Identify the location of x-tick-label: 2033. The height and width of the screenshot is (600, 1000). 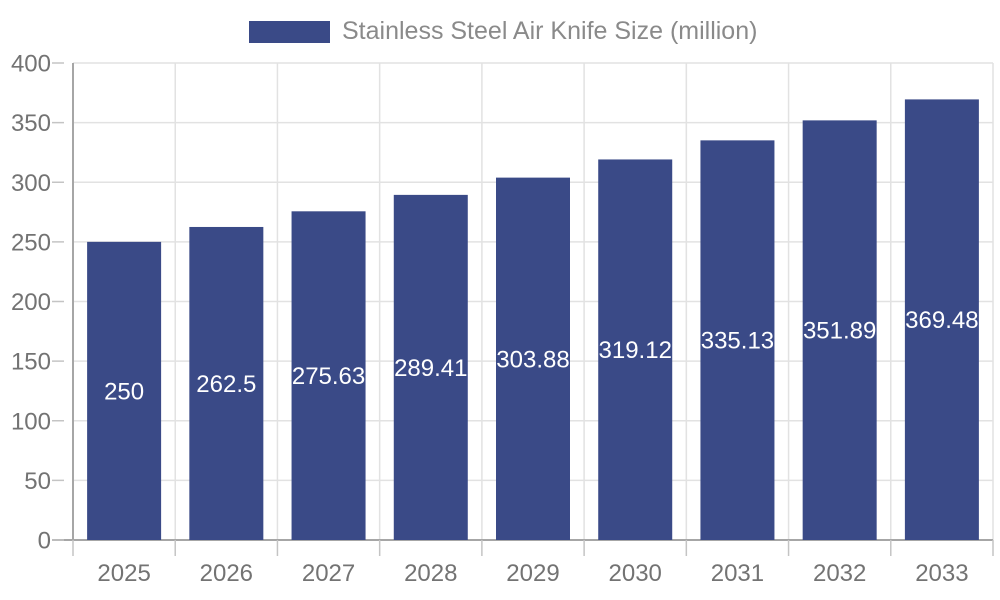
(941, 573).